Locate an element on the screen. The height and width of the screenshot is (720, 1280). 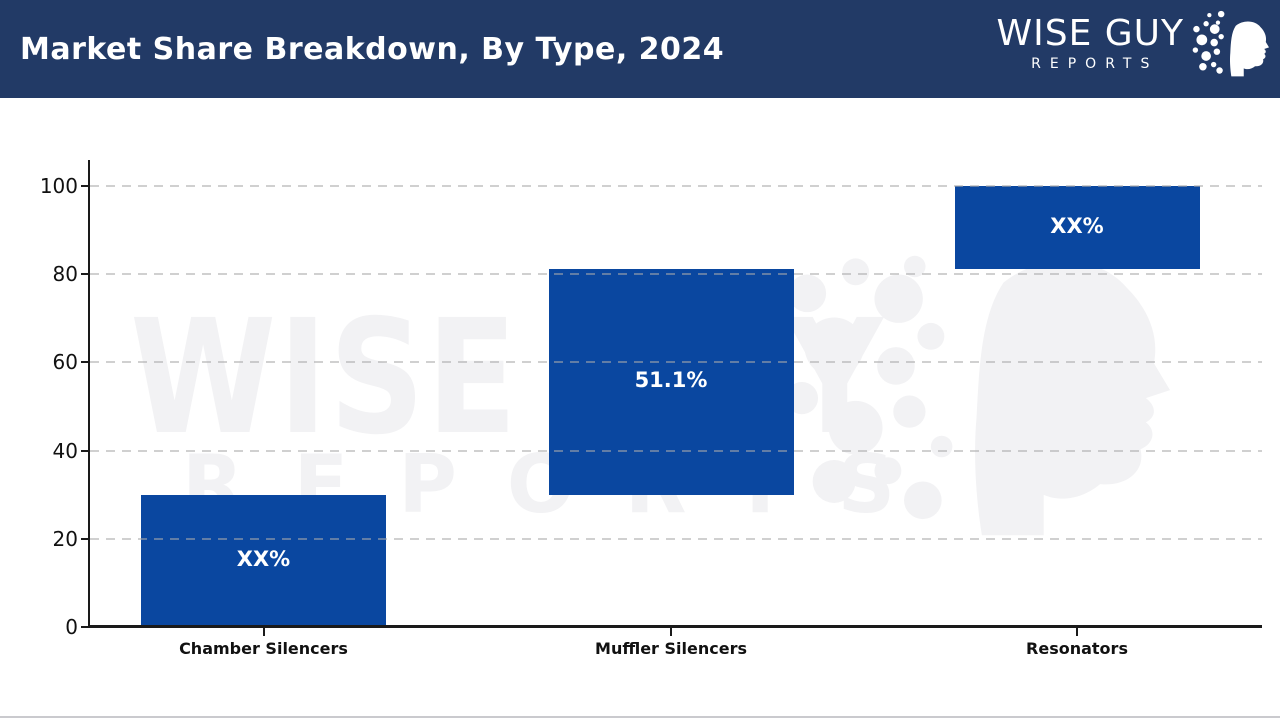
brand-logo-text: WISE GUY is located at coordinates (1090, 33).